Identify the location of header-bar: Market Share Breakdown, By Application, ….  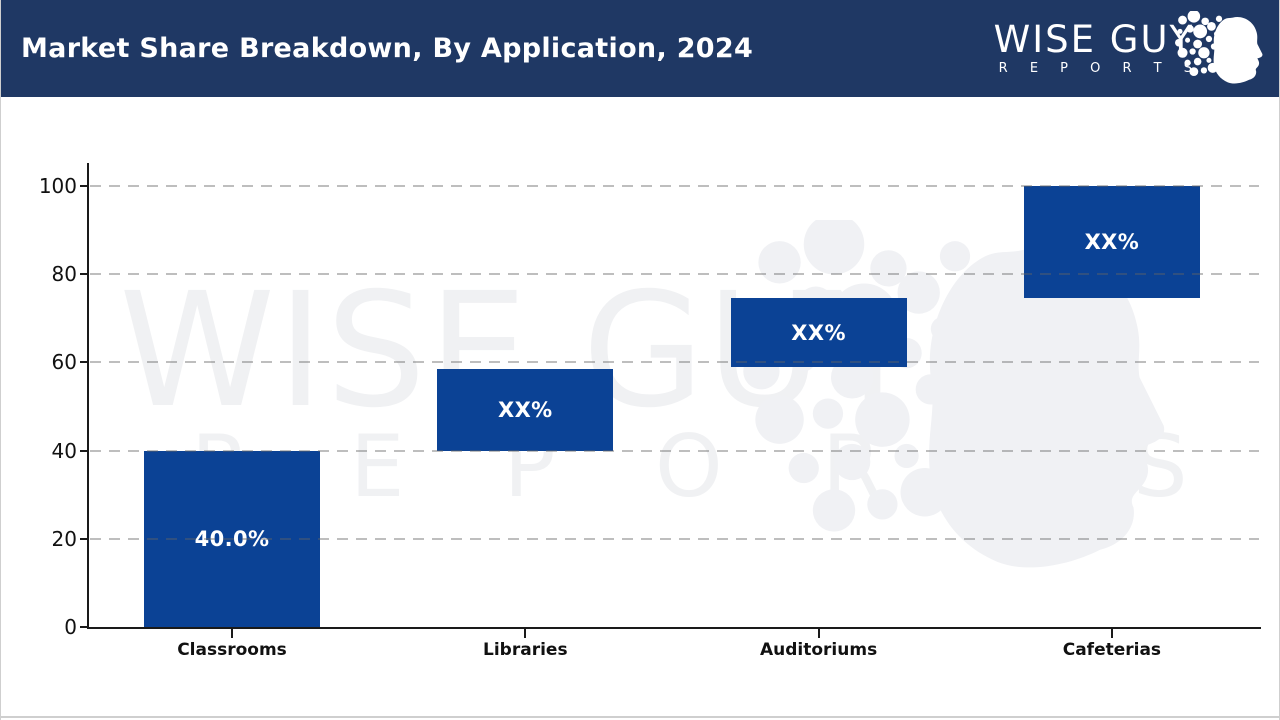
(640, 48).